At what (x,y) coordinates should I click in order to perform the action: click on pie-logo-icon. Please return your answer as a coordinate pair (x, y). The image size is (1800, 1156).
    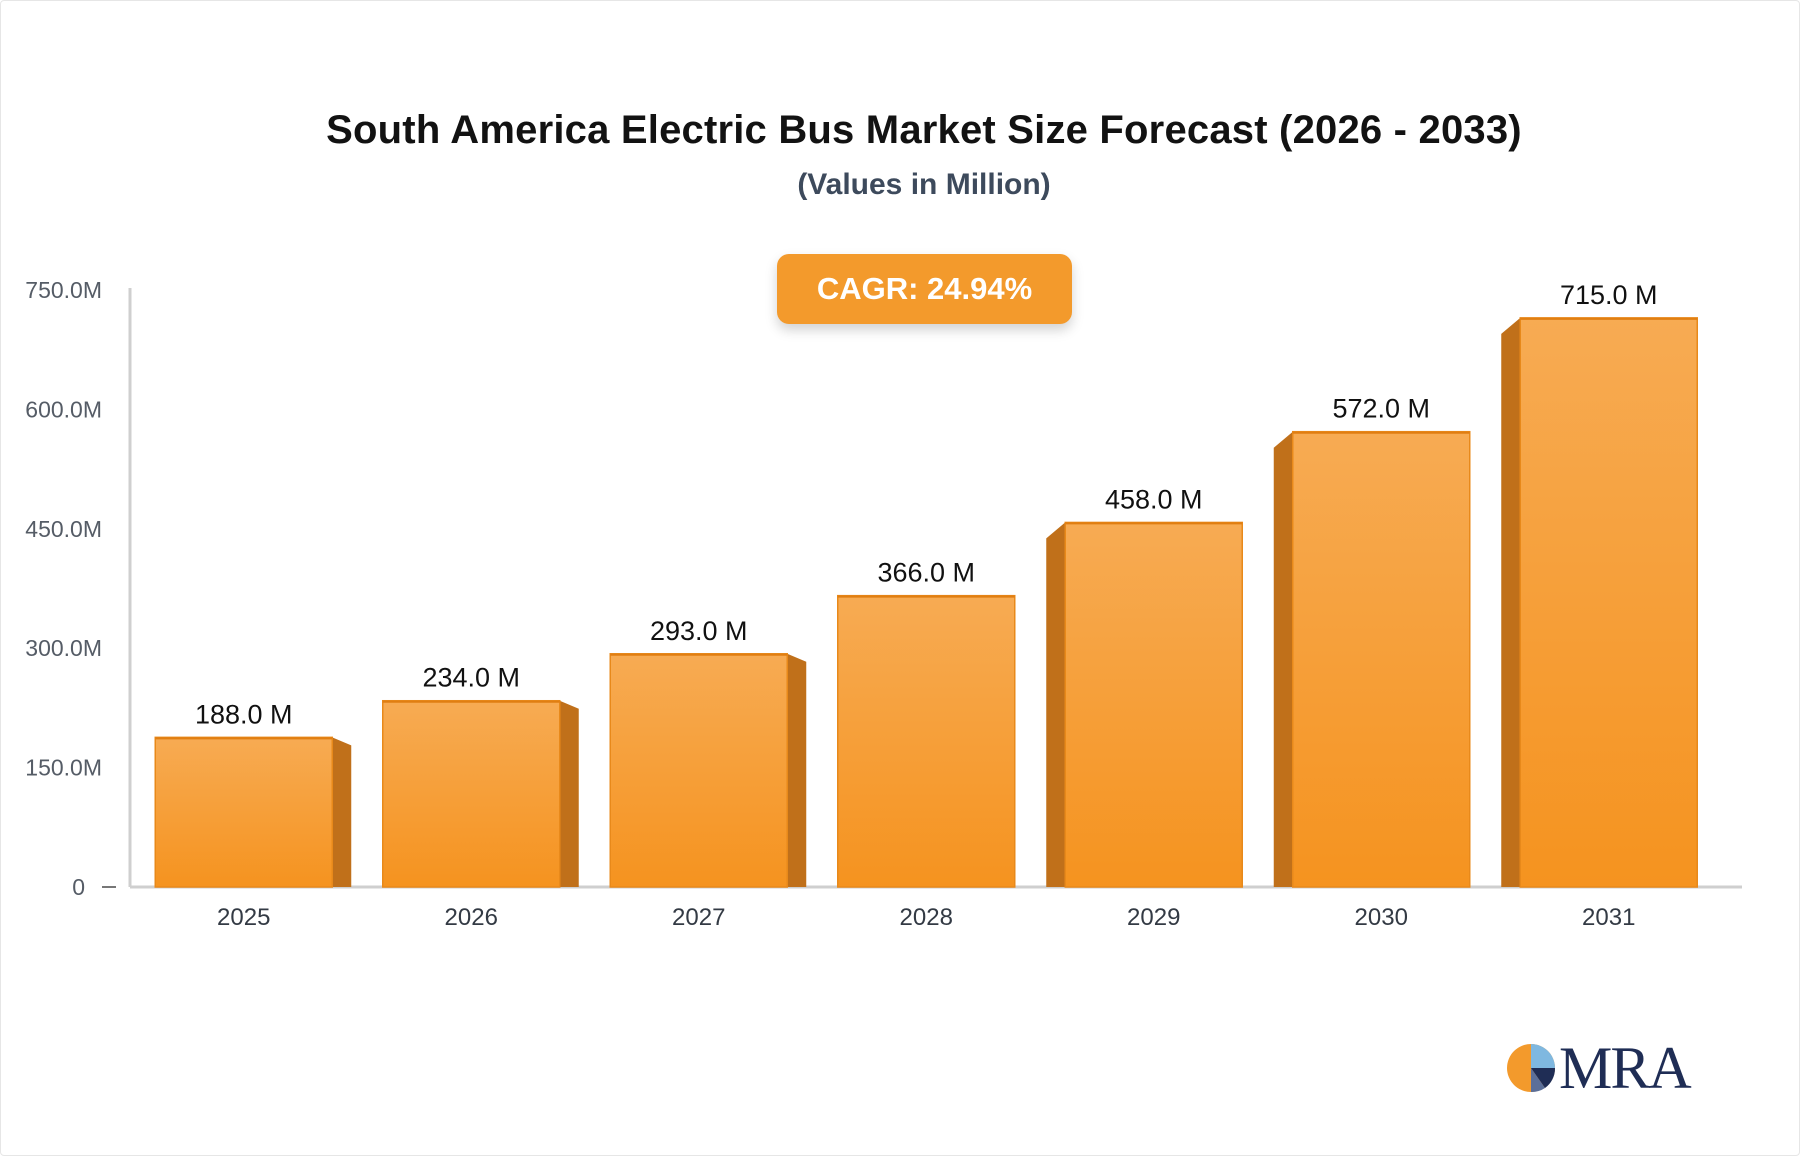
    Looking at the image, I should click on (1531, 1068).